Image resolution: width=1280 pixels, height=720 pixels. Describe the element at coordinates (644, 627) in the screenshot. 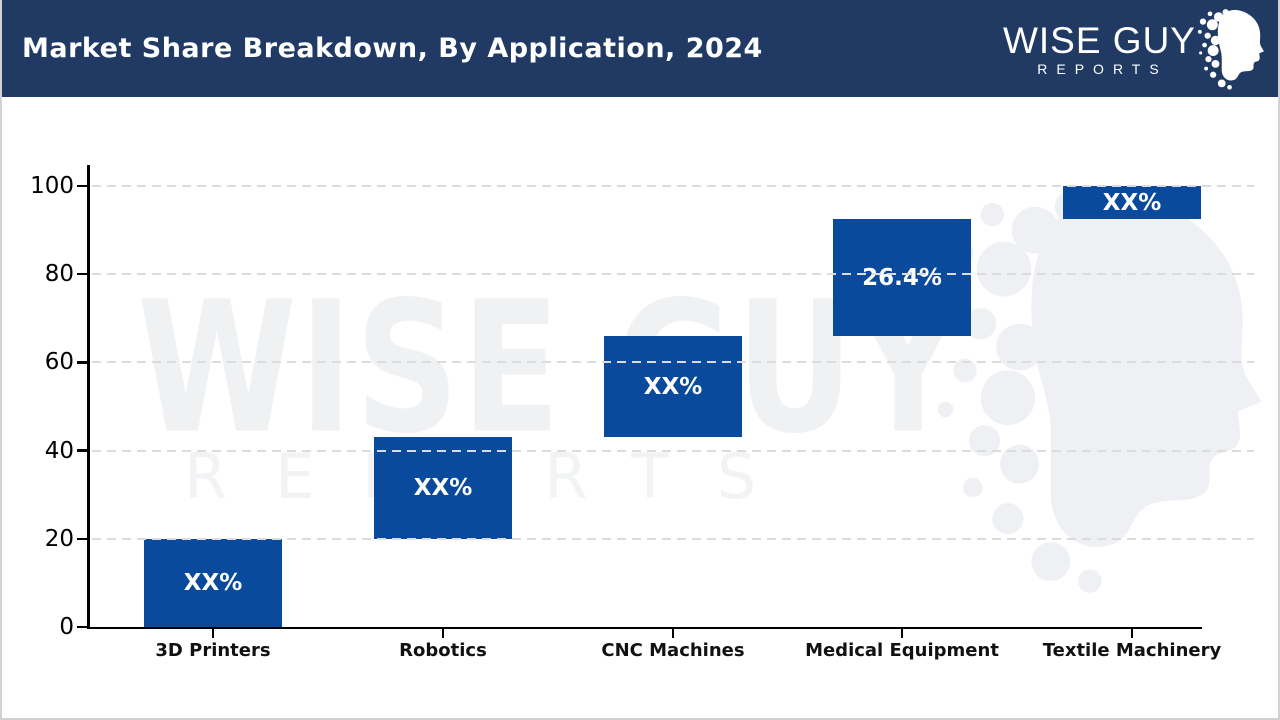

I see `x-axis-line` at that location.